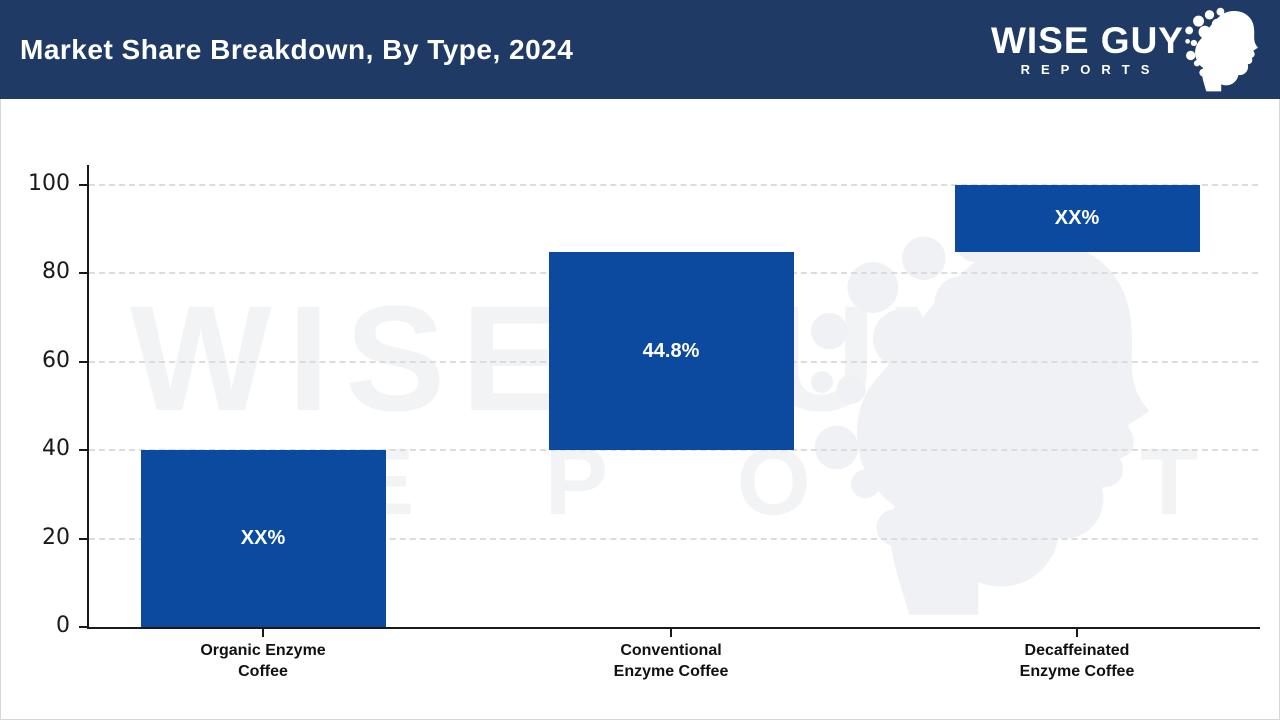 The width and height of the screenshot is (1280, 720). I want to click on y-tick-label-80: 80, so click(56, 272).